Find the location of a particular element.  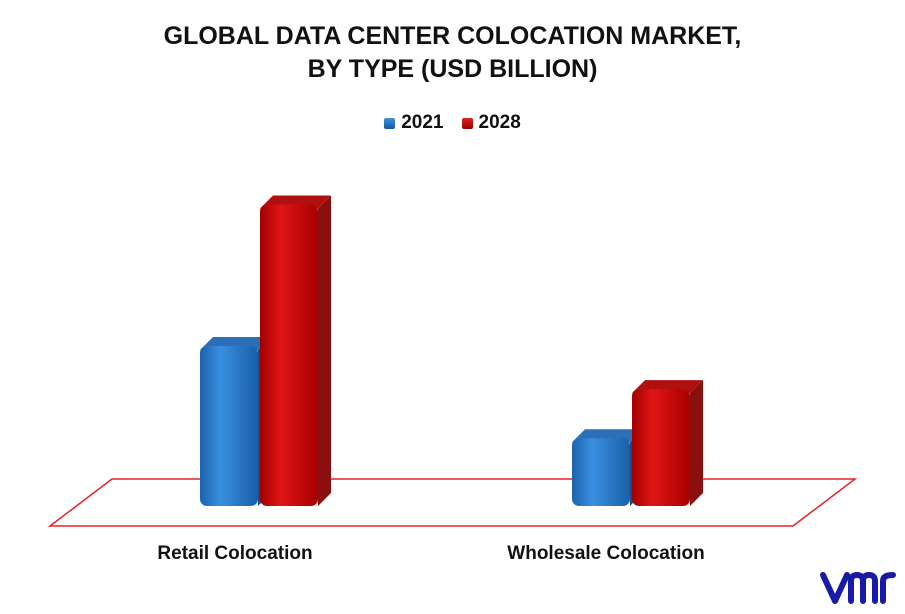

legend-item-2028: 2028 is located at coordinates (491, 123).